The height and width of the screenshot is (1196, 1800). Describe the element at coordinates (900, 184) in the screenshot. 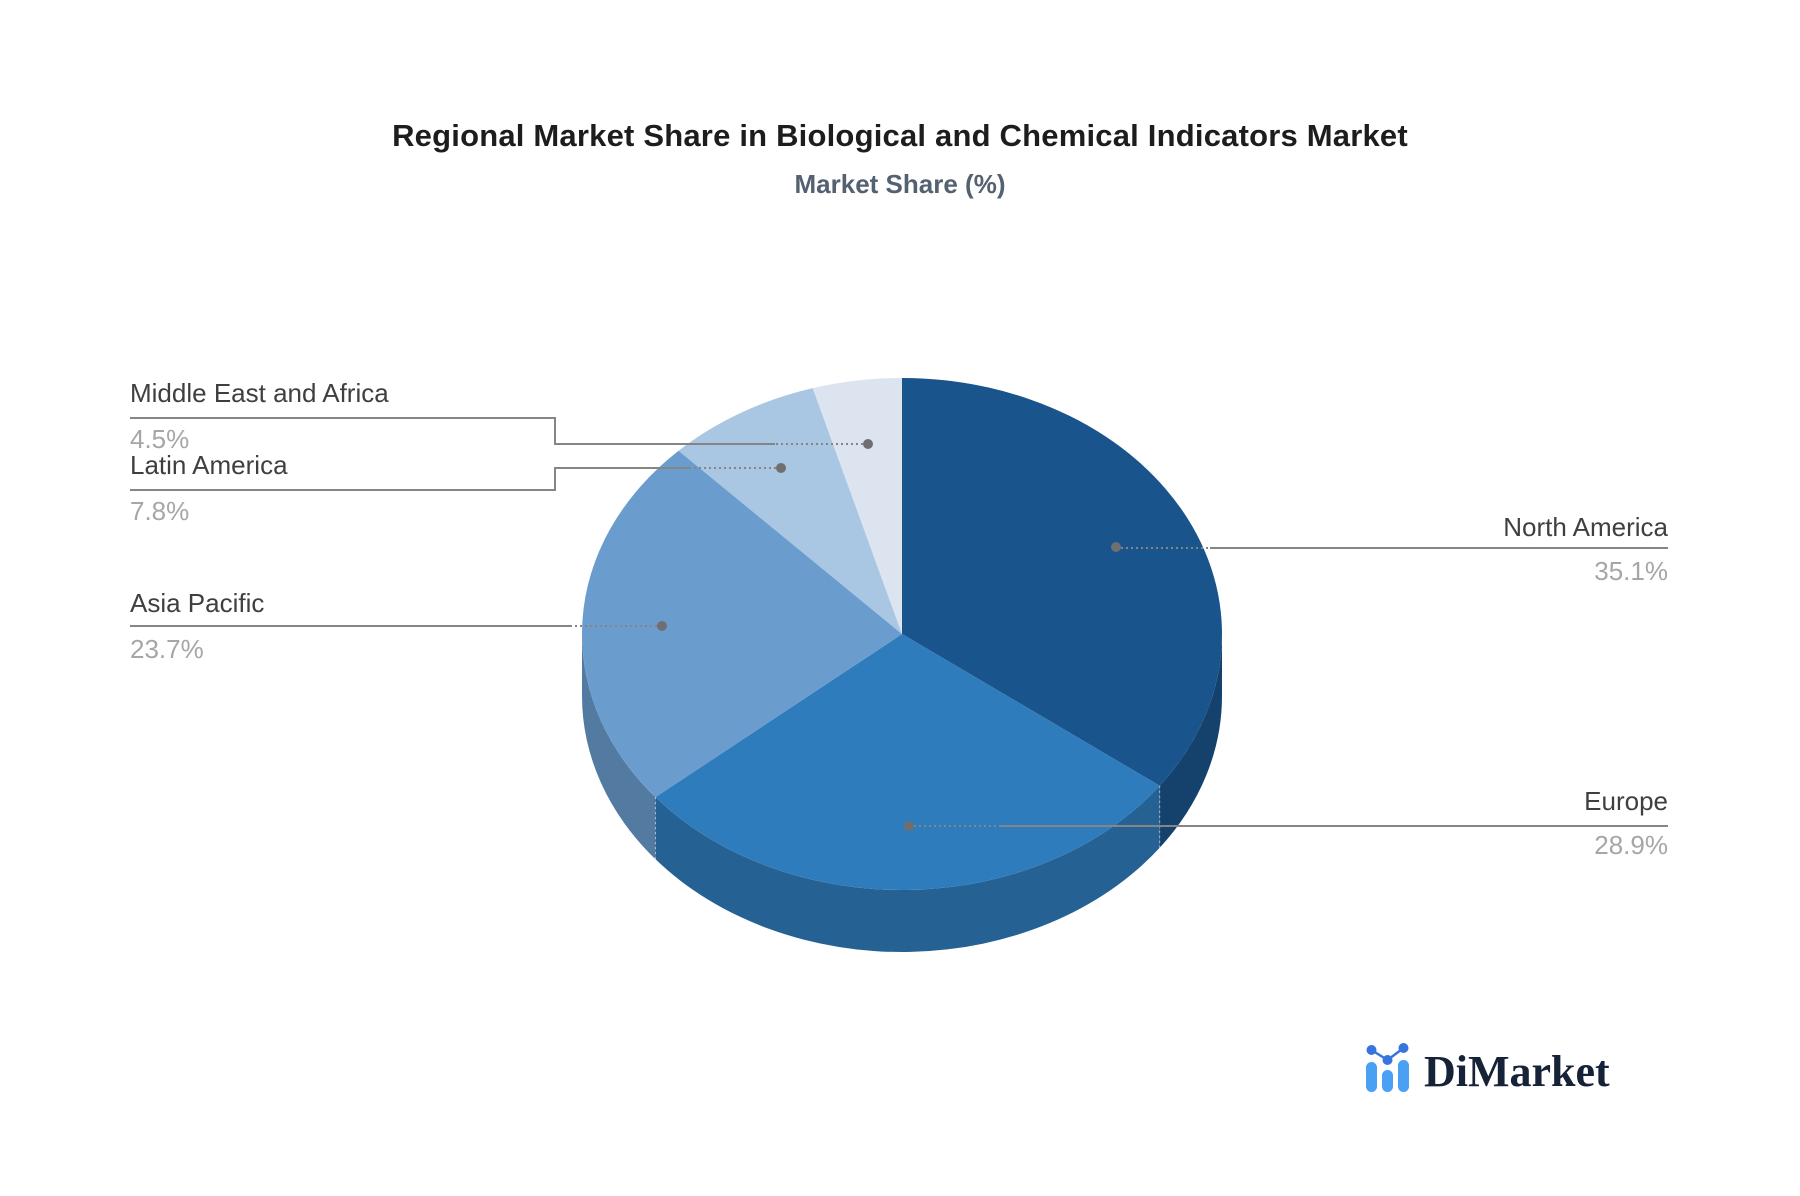

I see `chart-subtitle: Market Share (%)` at that location.